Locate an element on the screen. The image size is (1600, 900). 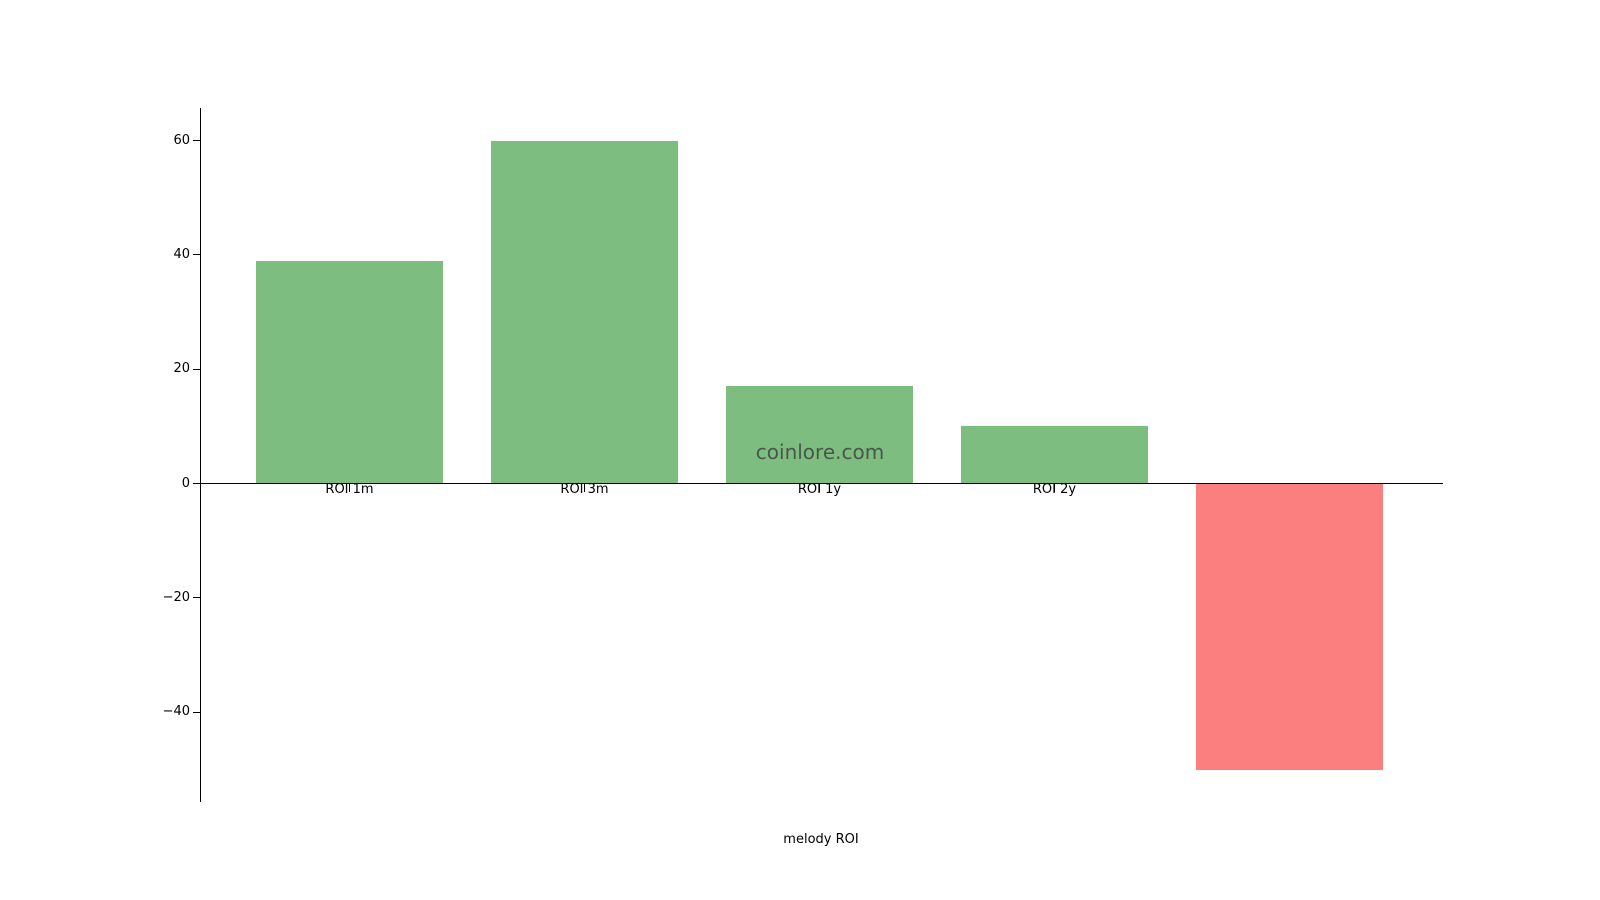
y-axis-spine is located at coordinates (200, 455).